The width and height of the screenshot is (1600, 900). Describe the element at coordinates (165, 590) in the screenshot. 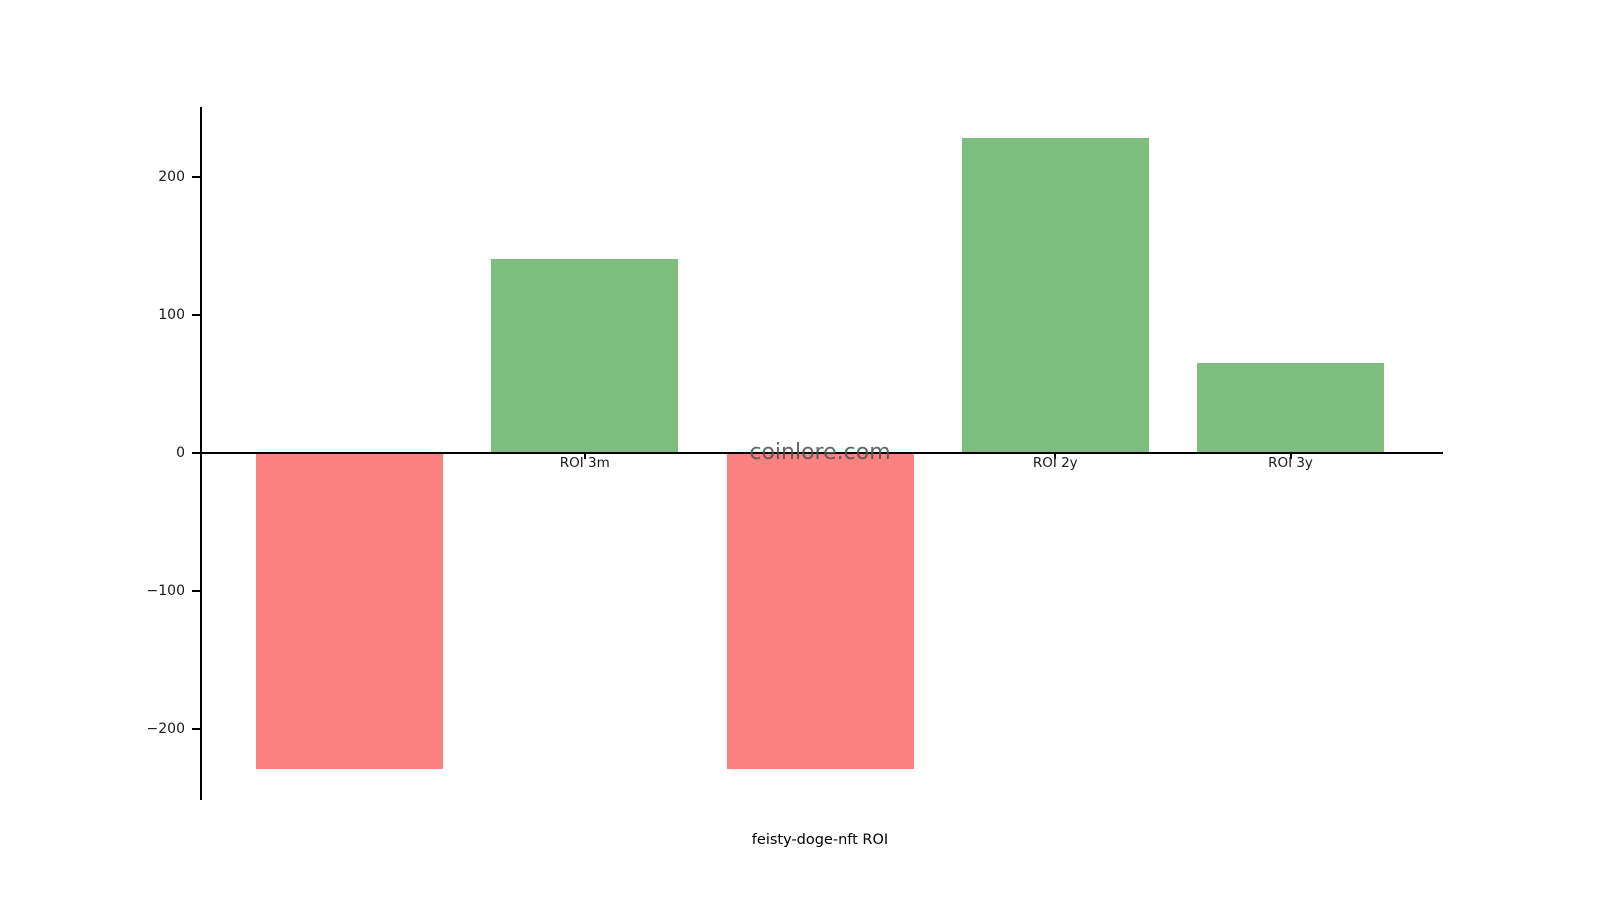

I see `y-tick-label: −100` at that location.